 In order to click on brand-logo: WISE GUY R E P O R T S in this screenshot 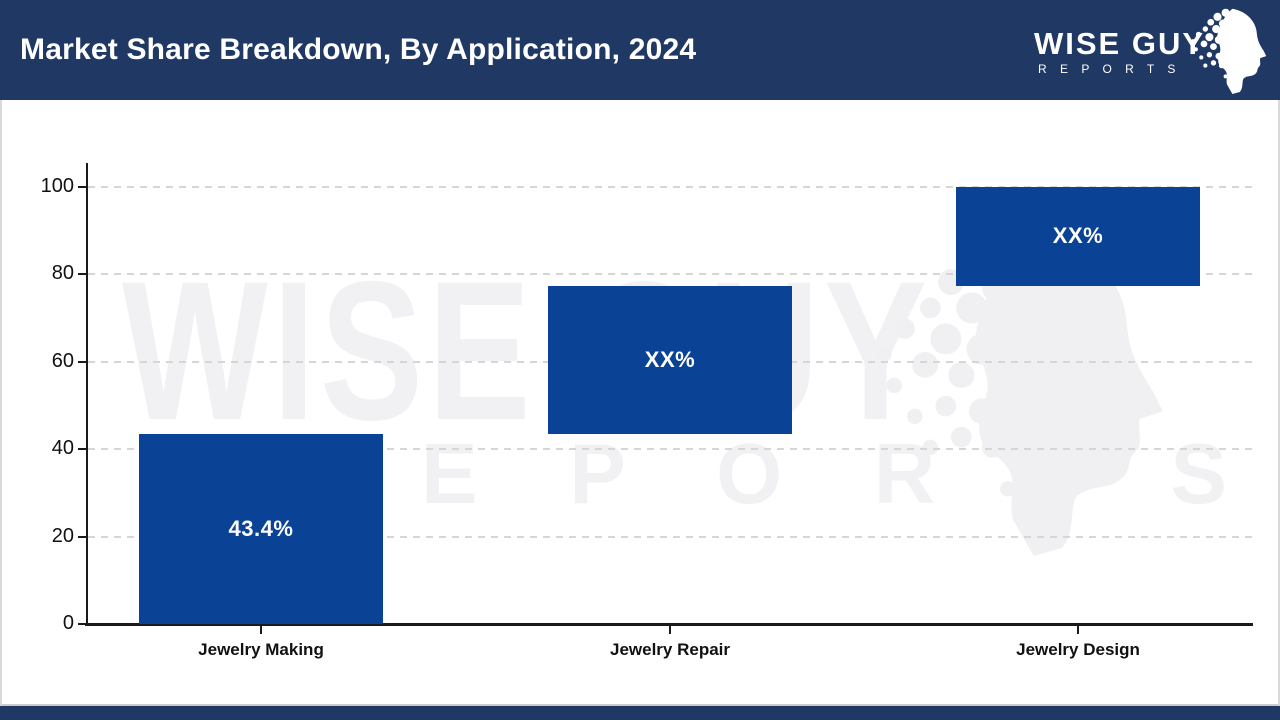, I will do `click(1144, 50)`.